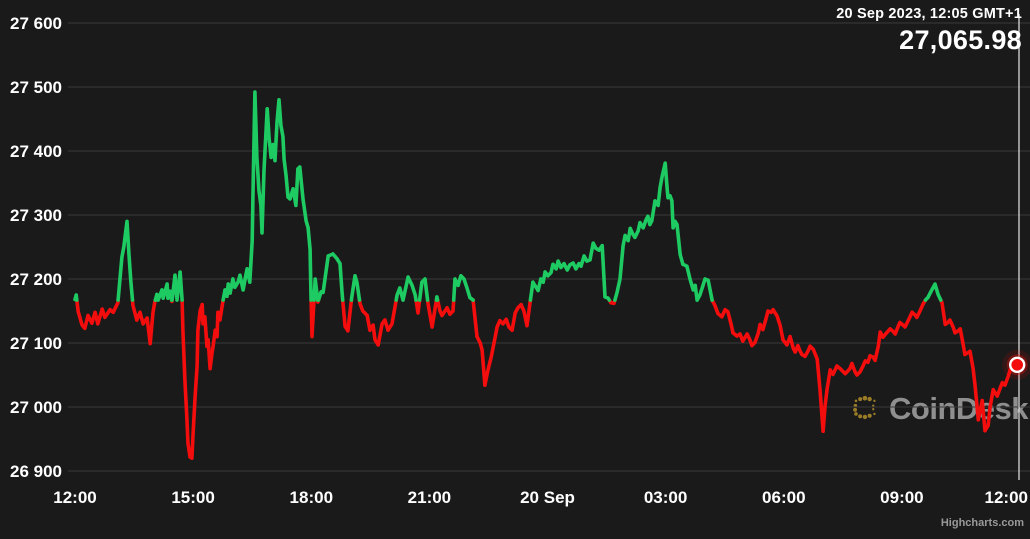  I want to click on coindesk-dots-icon, so click(864, 407).